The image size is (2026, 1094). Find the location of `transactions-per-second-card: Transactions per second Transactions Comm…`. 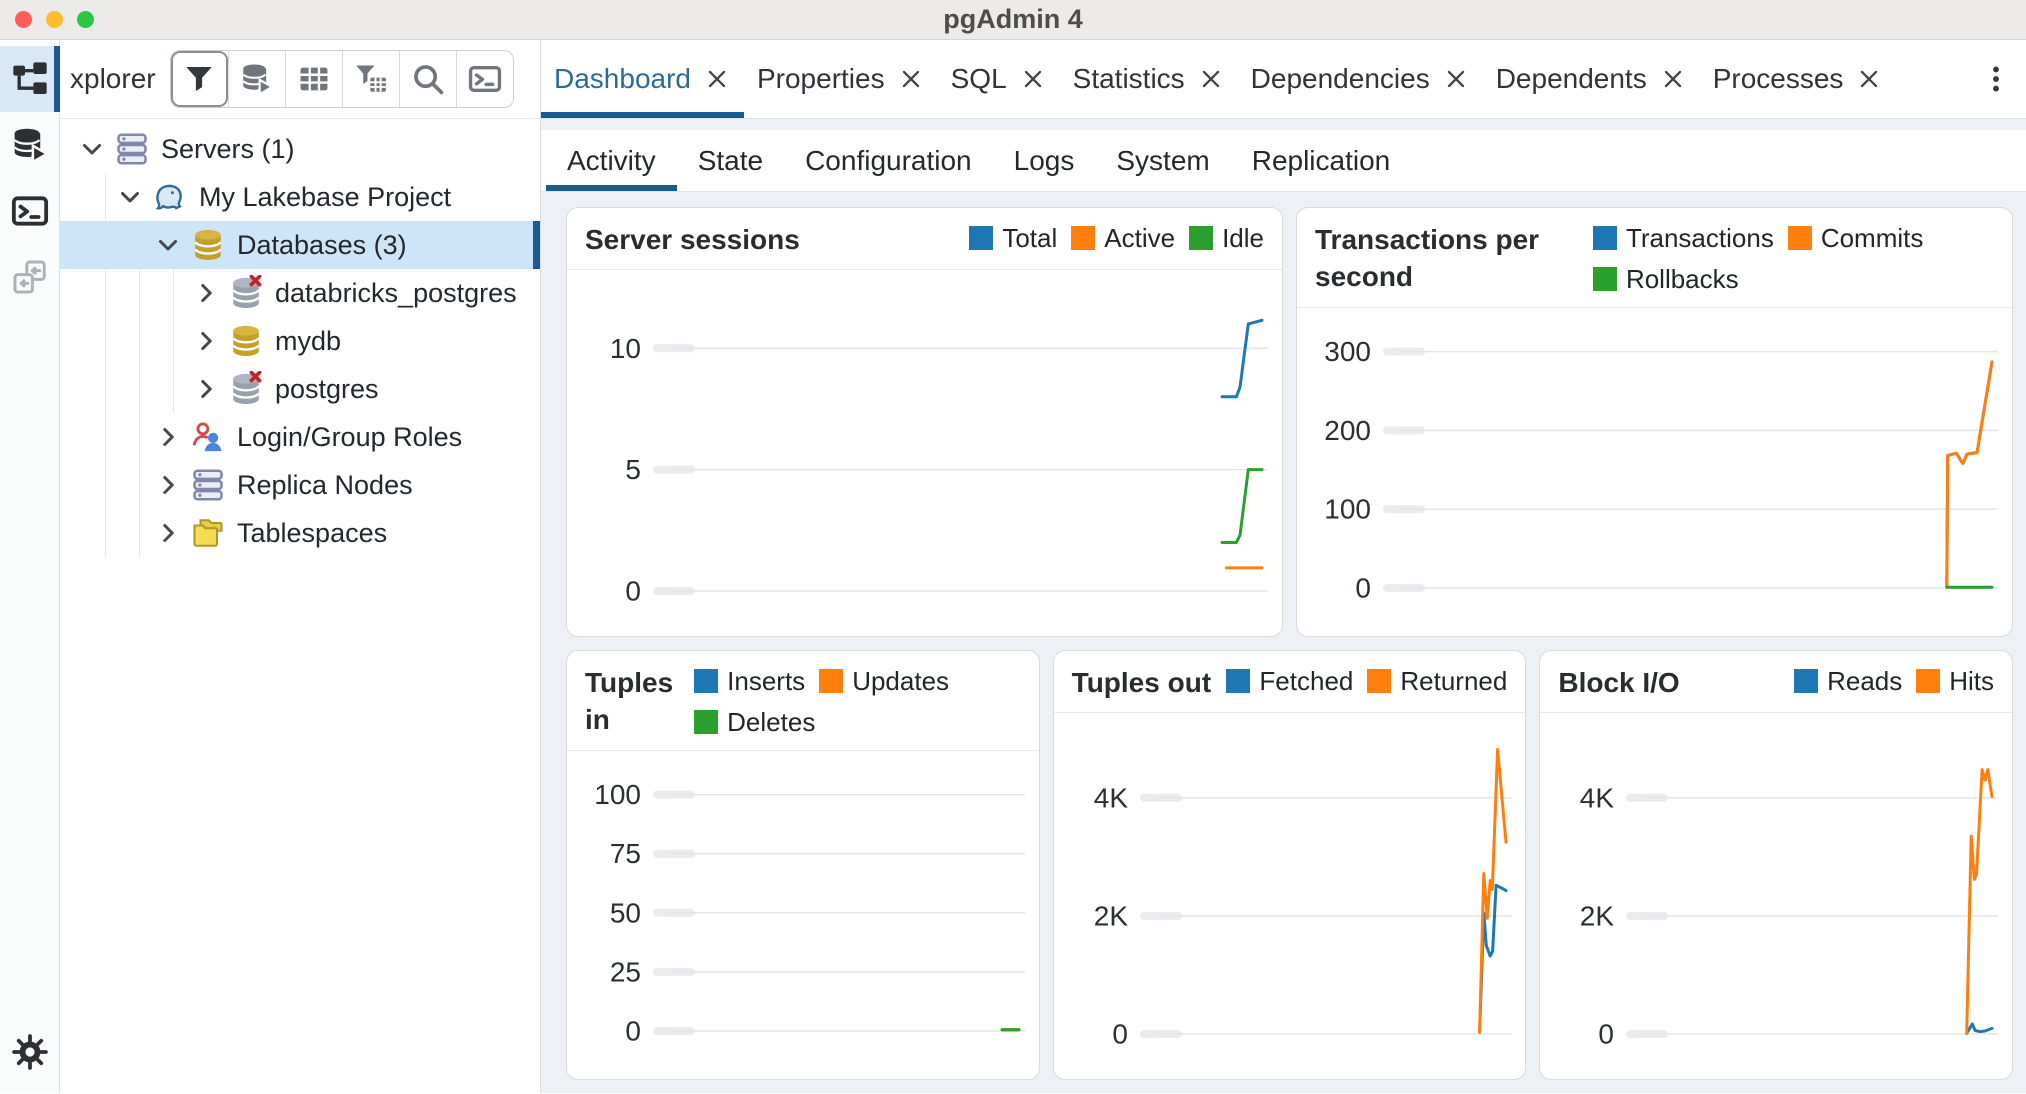

transactions-per-second-card: Transactions per second Transactions Comm… is located at coordinates (1654, 422).